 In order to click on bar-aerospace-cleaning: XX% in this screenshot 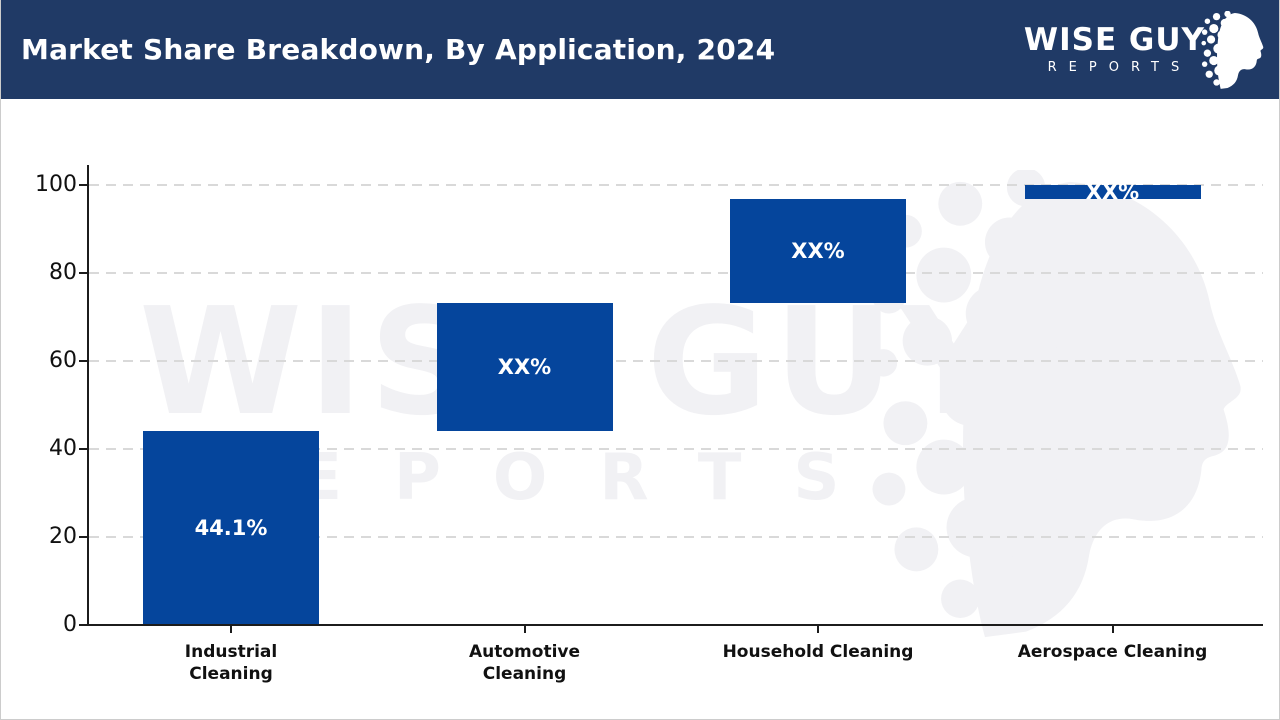, I will do `click(1112, 192)`.